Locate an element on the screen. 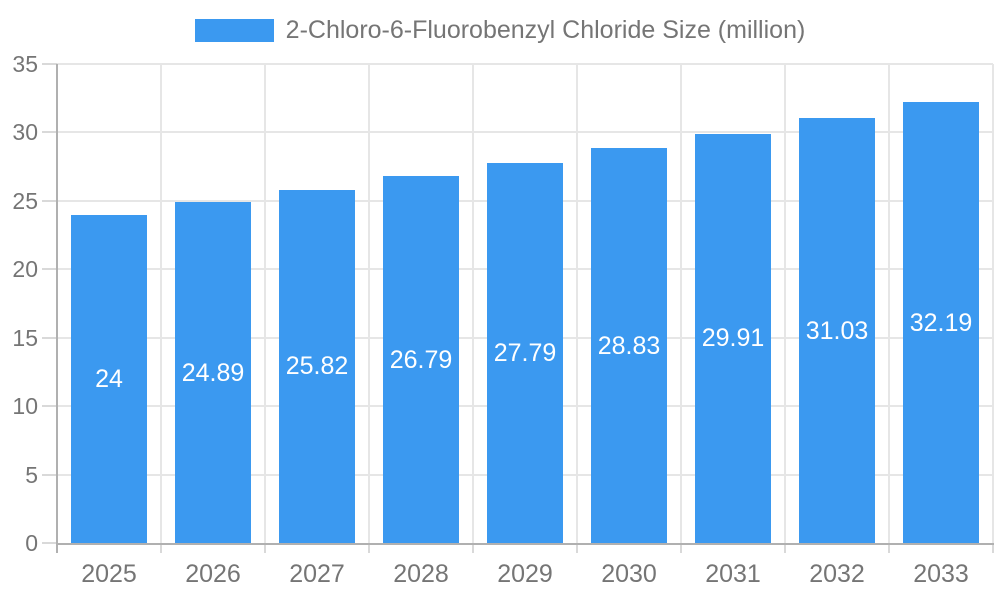 This screenshot has width=1000, height=600. y-axis-label: 25 is located at coordinates (25, 200).